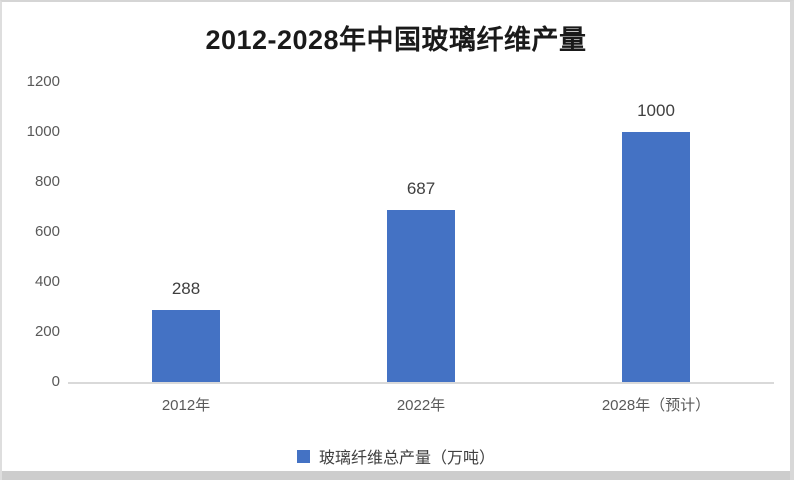 The height and width of the screenshot is (480, 794). Describe the element at coordinates (421, 383) in the screenshot. I see `x-axis-line` at that location.